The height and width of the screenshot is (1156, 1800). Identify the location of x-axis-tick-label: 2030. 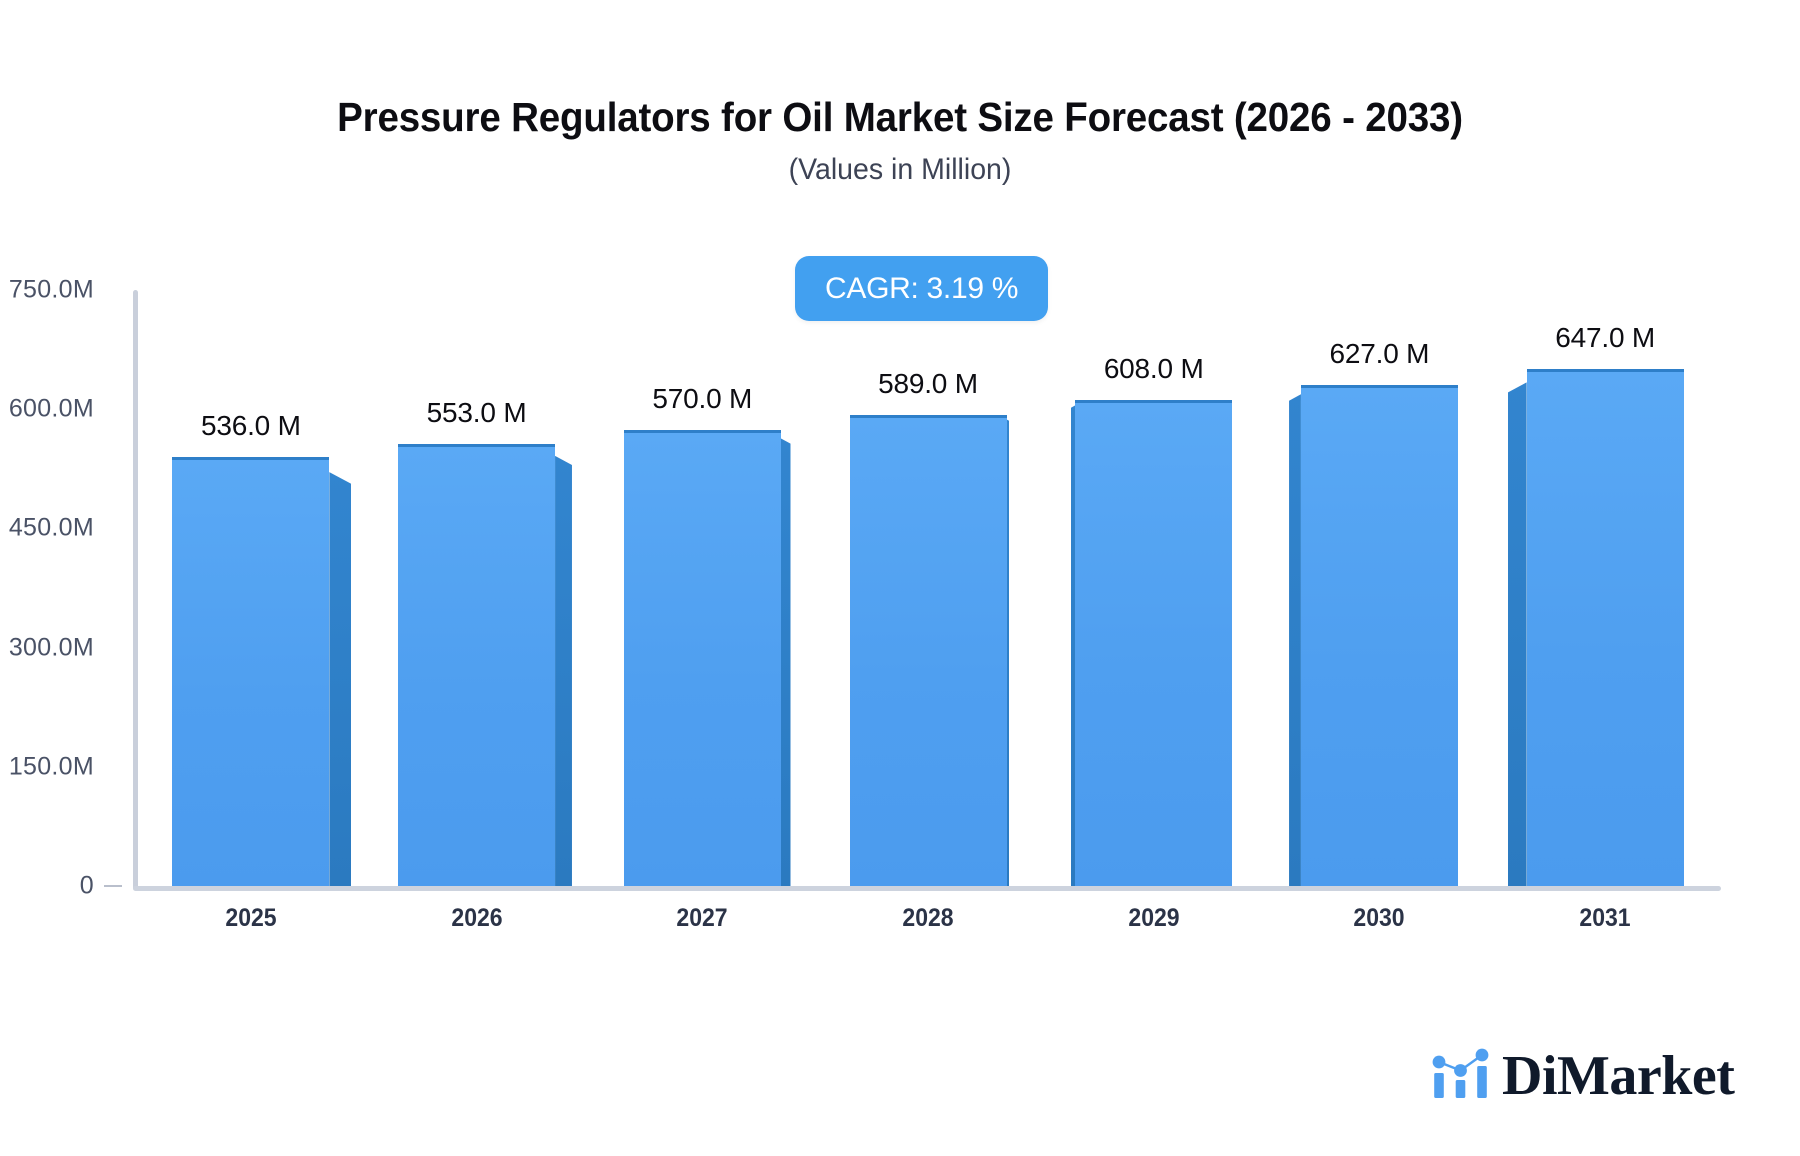
(1379, 918).